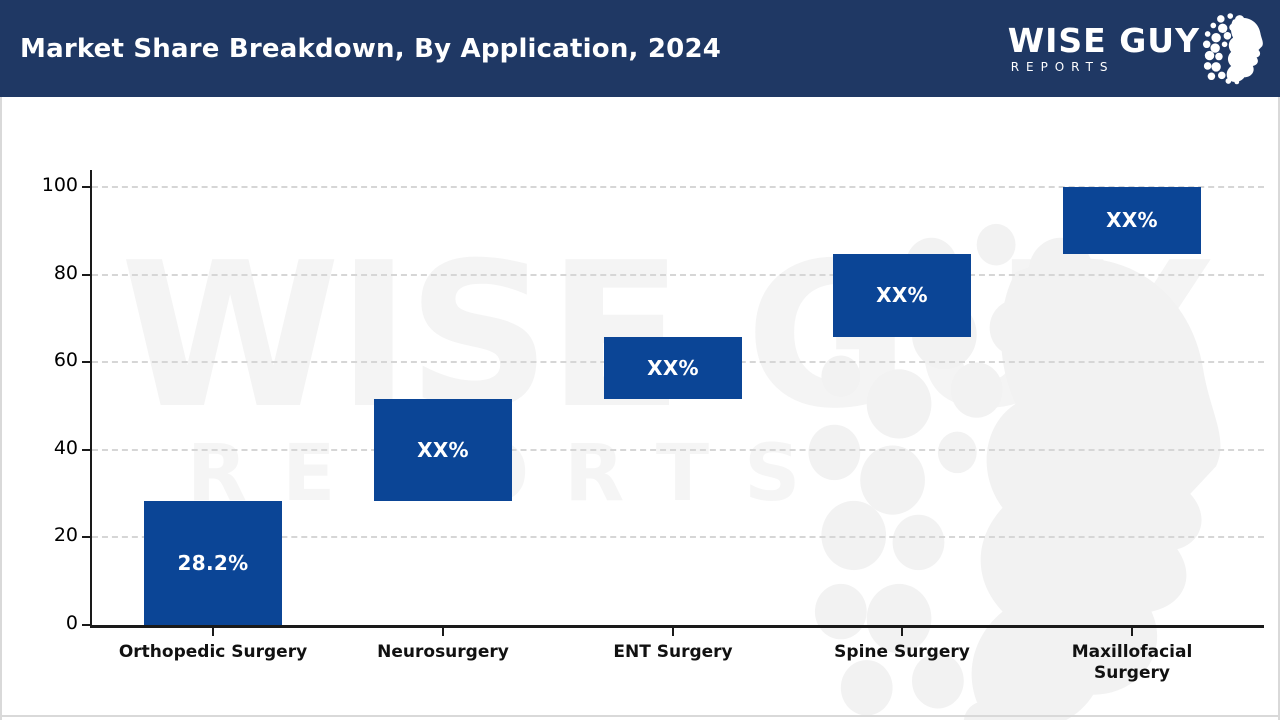 This screenshot has width=1280, height=720. Describe the element at coordinates (213, 652) in the screenshot. I see `x-category-label-orthopedic-surgery: Orthopedic Surgery` at that location.